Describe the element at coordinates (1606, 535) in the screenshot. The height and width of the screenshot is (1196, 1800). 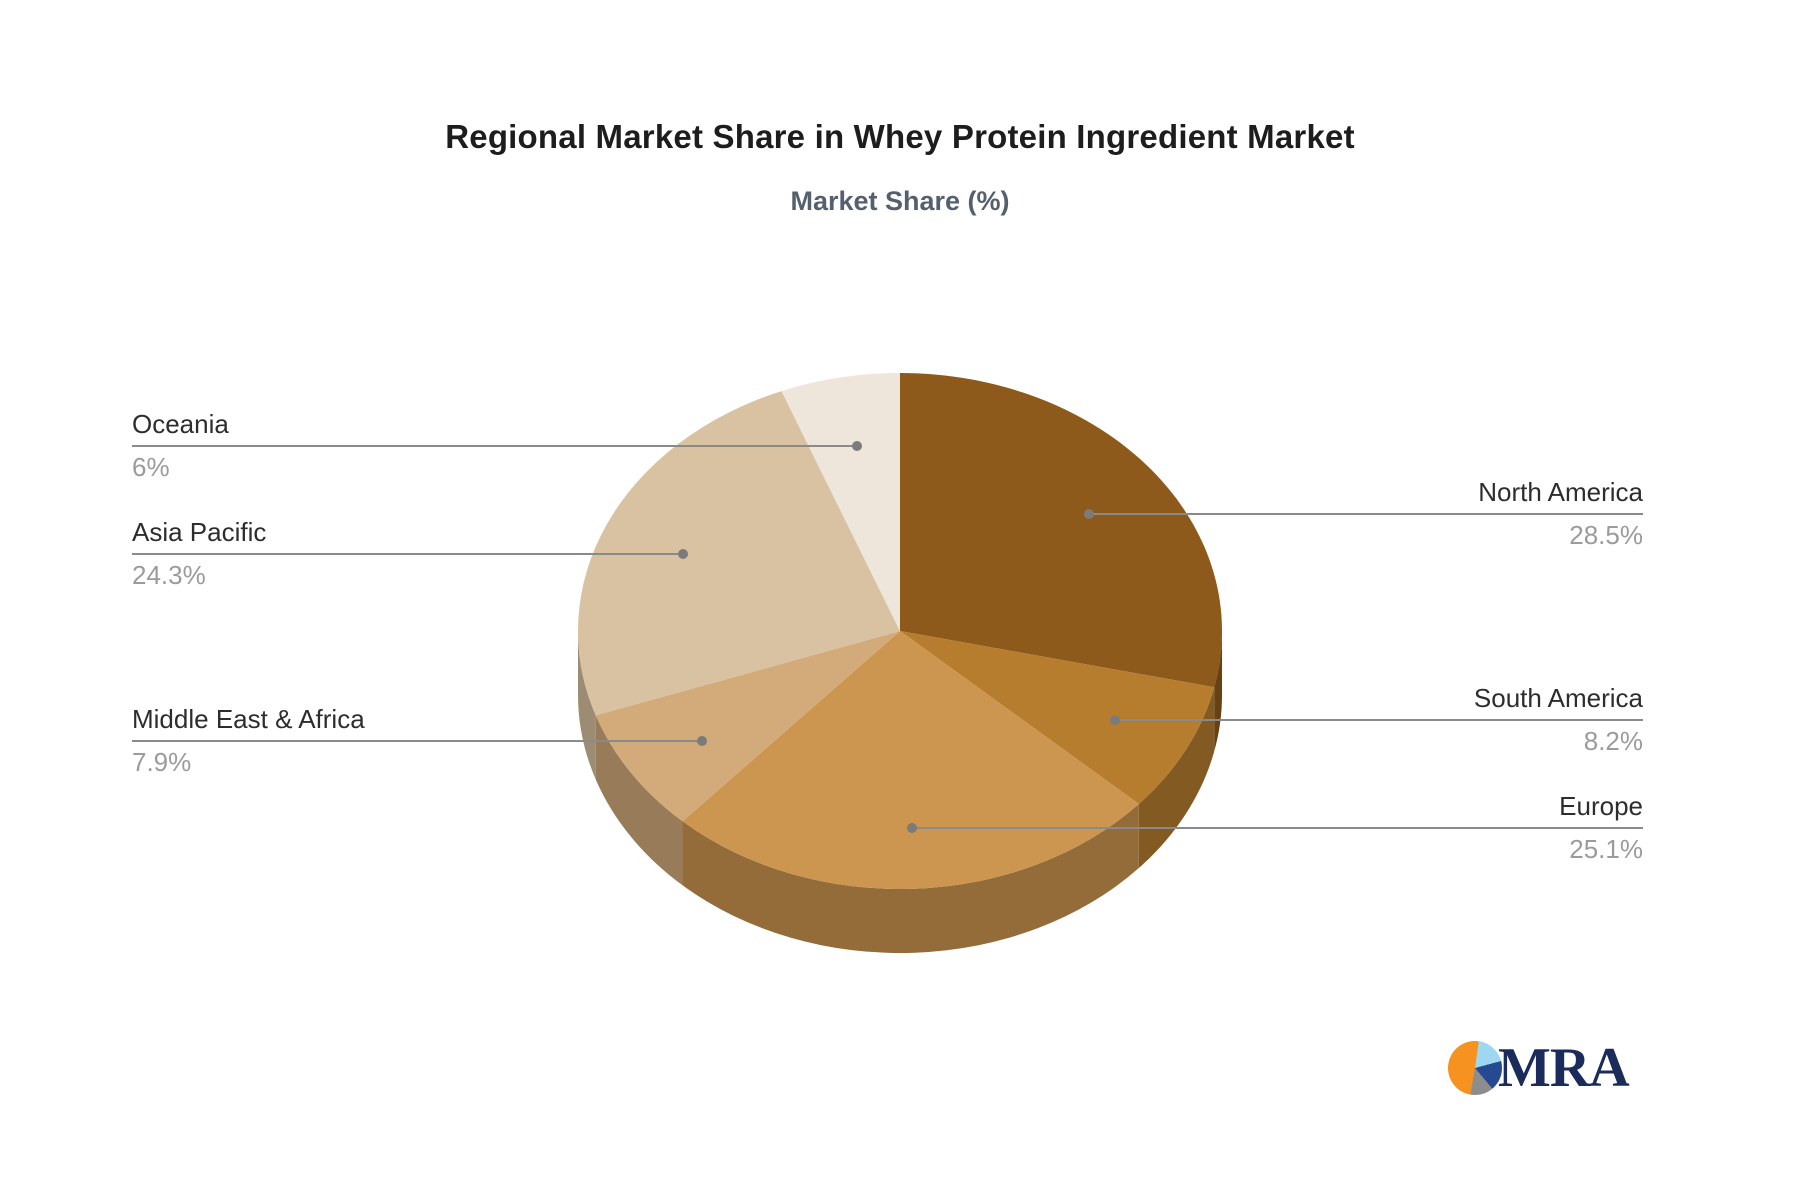
I see `slice-value: 28.5%` at that location.